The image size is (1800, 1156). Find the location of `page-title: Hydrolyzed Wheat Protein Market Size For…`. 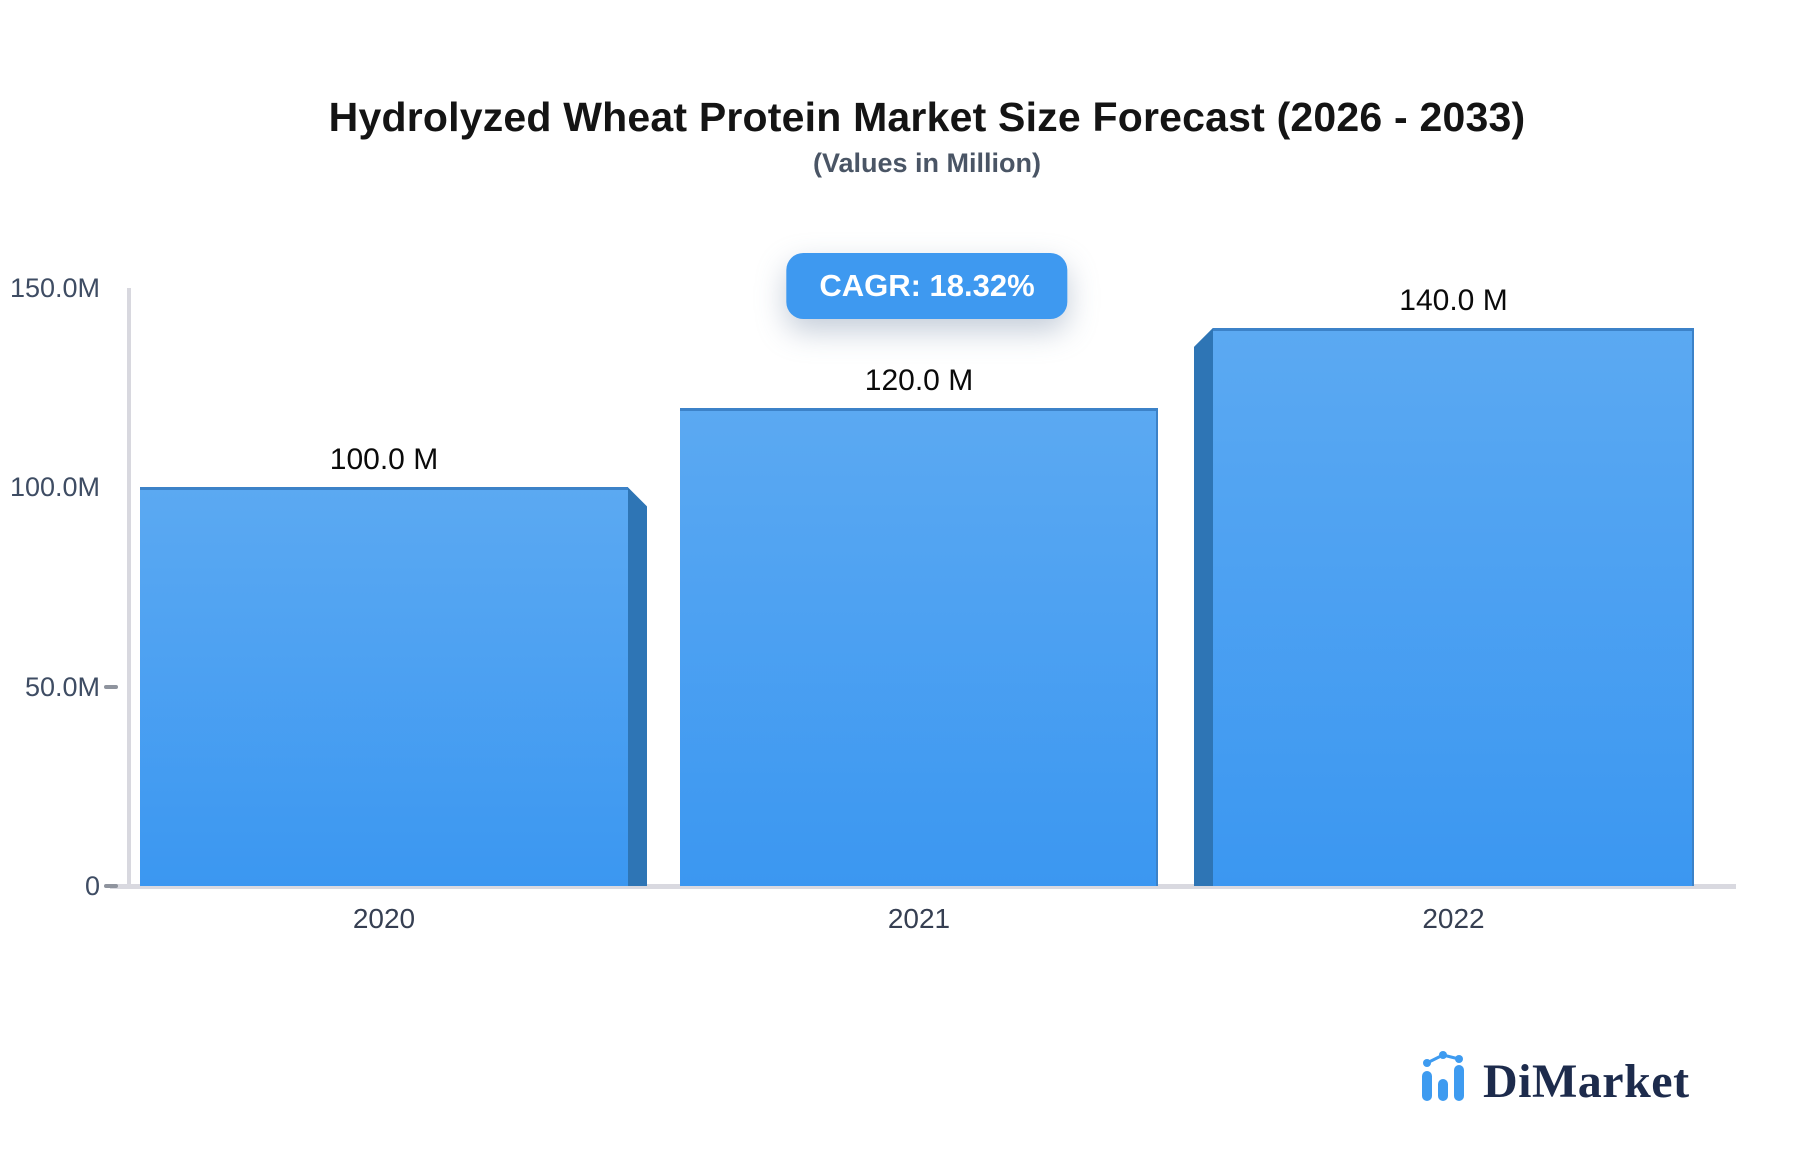

page-title: Hydrolyzed Wheat Protein Market Size For… is located at coordinates (927, 117).